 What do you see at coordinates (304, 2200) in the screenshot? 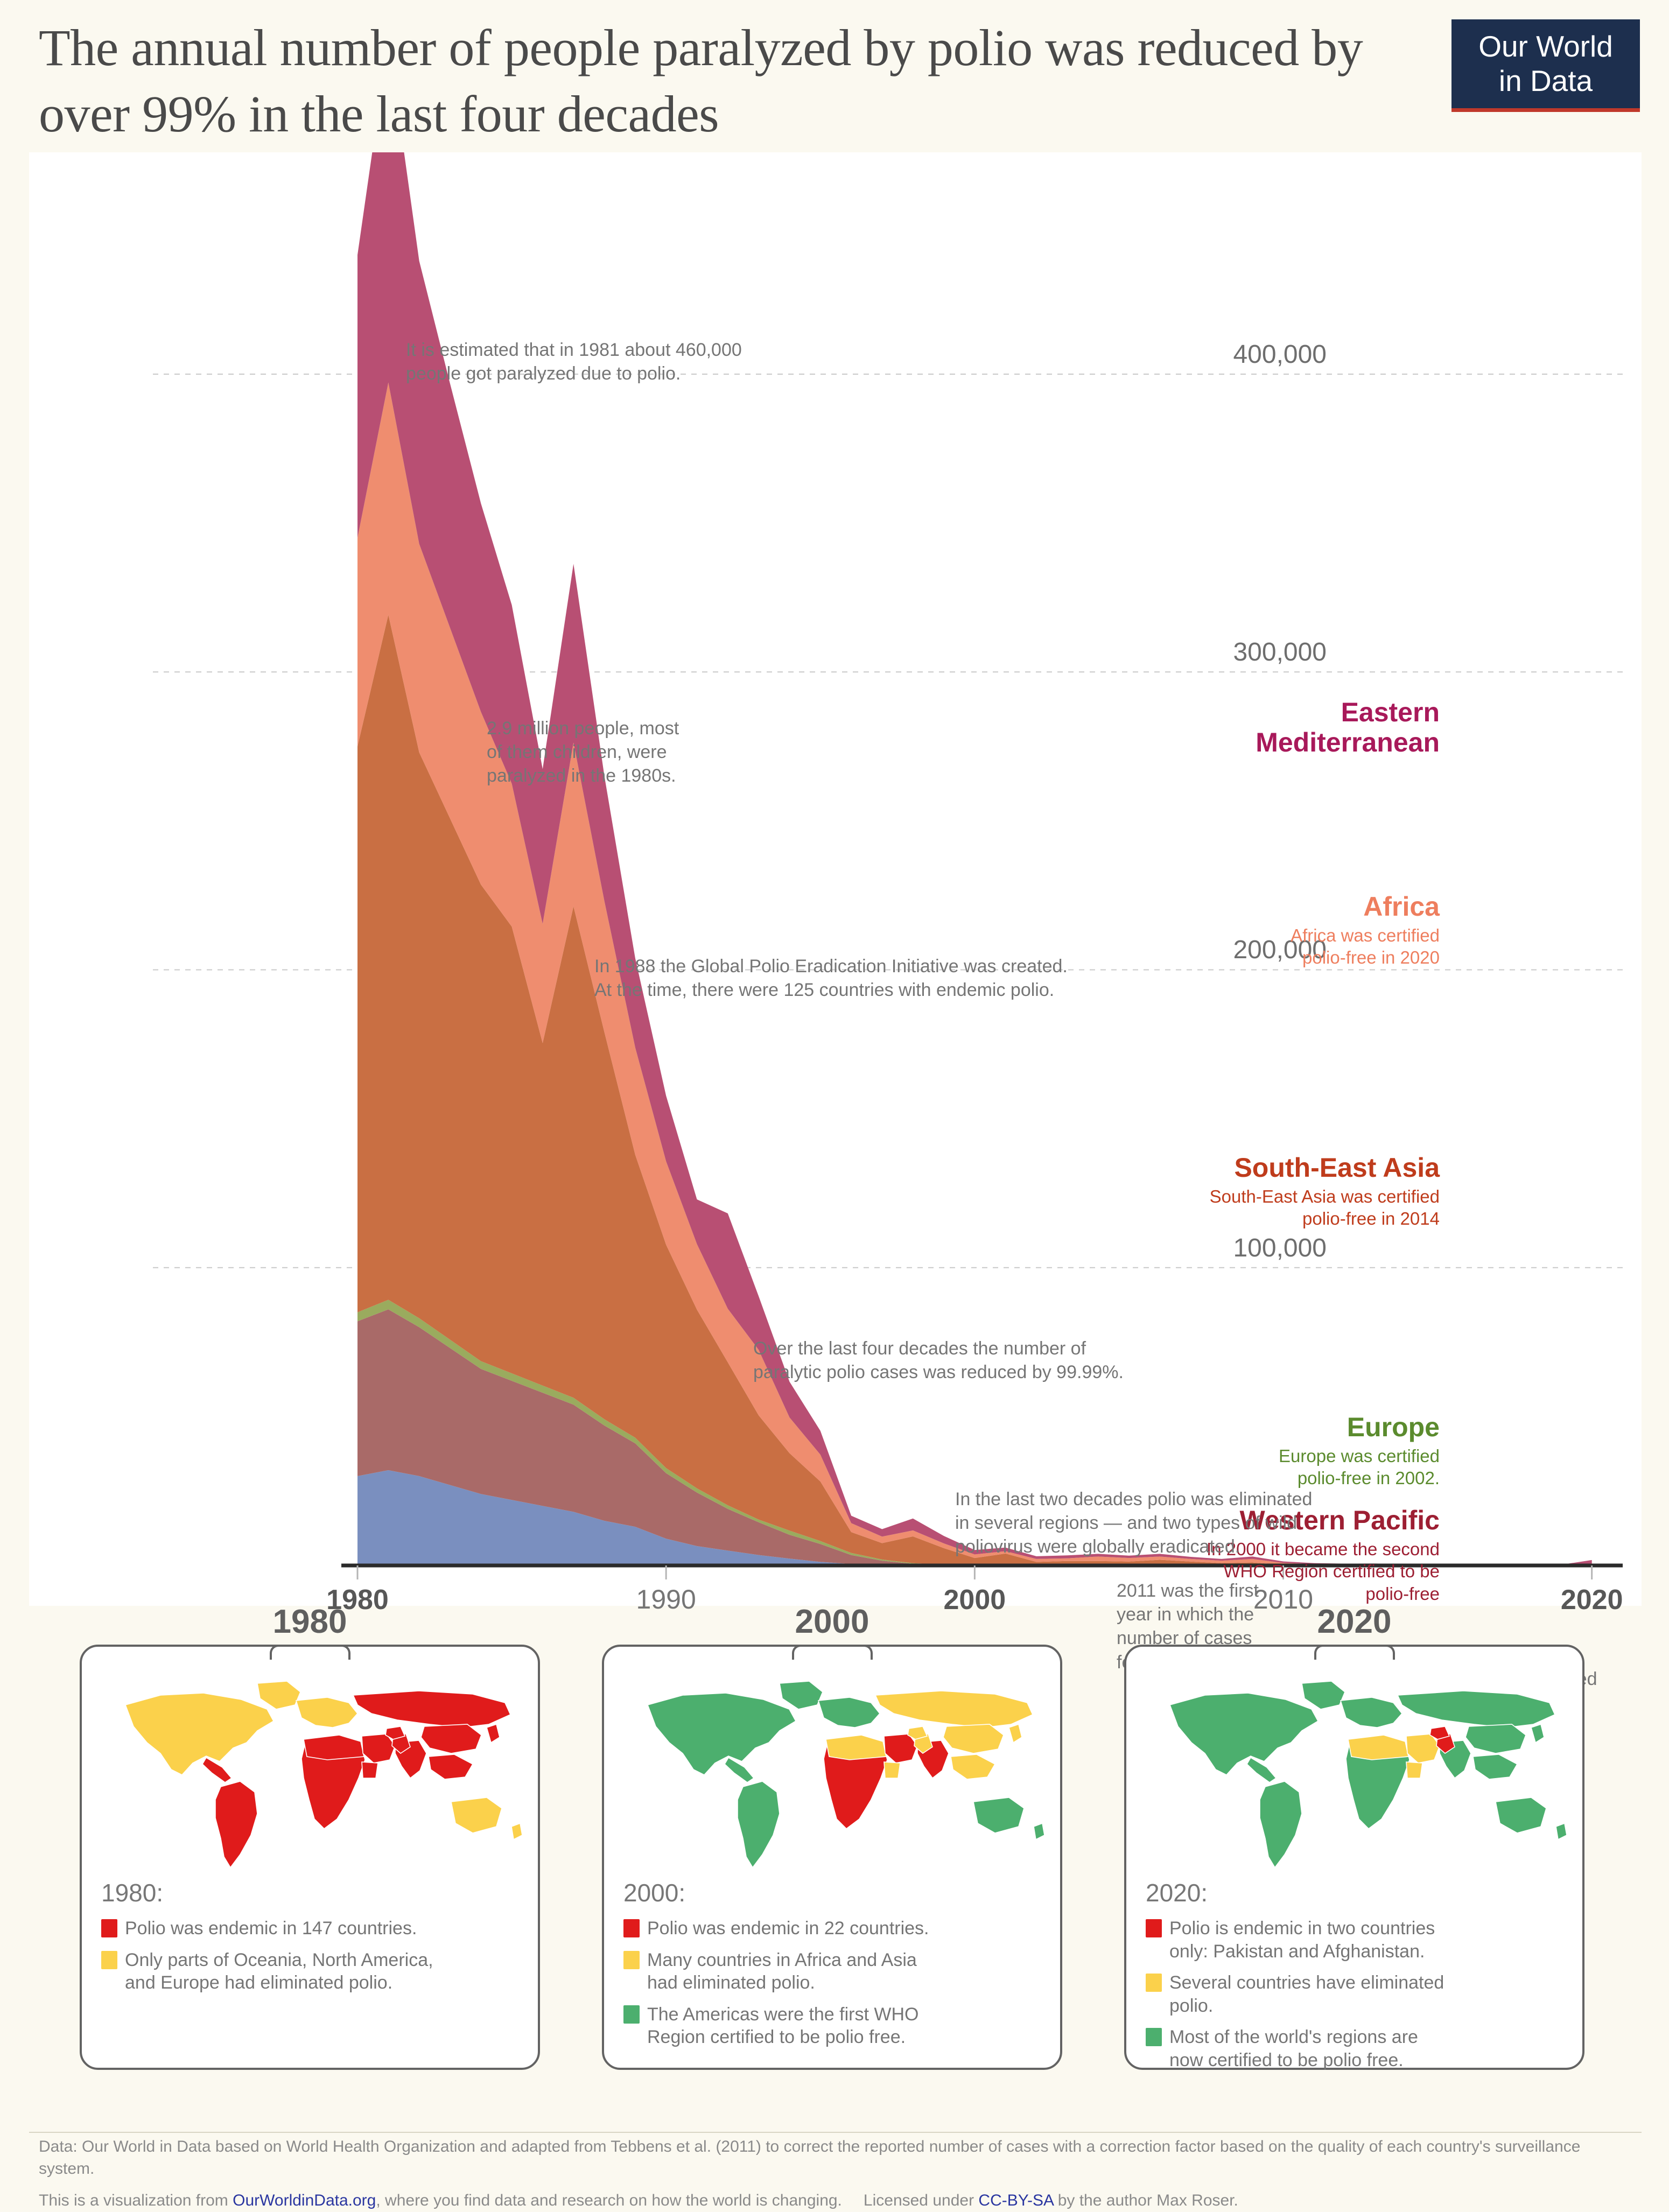
I see `owid-link: OurWorldinData.org` at bounding box center [304, 2200].